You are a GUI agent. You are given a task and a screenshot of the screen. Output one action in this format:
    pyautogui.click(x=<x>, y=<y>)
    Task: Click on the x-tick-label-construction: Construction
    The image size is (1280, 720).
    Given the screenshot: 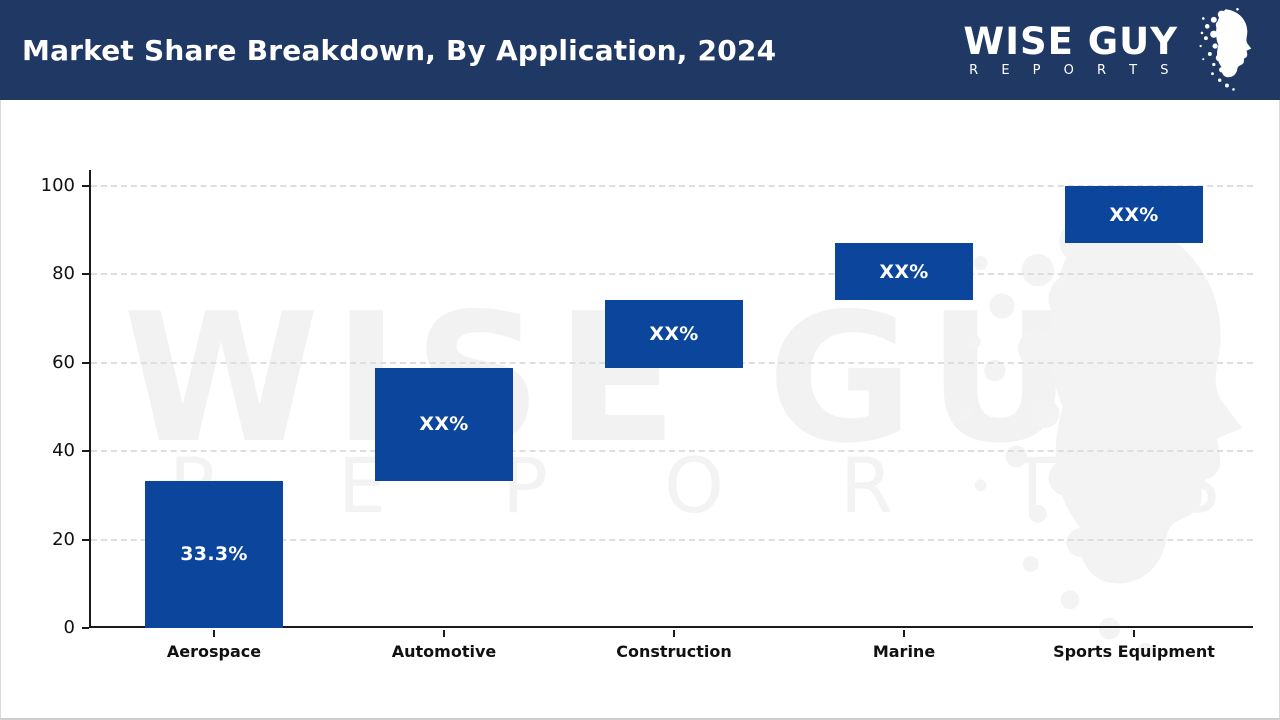 What is the action you would take?
    pyautogui.click(x=674, y=651)
    